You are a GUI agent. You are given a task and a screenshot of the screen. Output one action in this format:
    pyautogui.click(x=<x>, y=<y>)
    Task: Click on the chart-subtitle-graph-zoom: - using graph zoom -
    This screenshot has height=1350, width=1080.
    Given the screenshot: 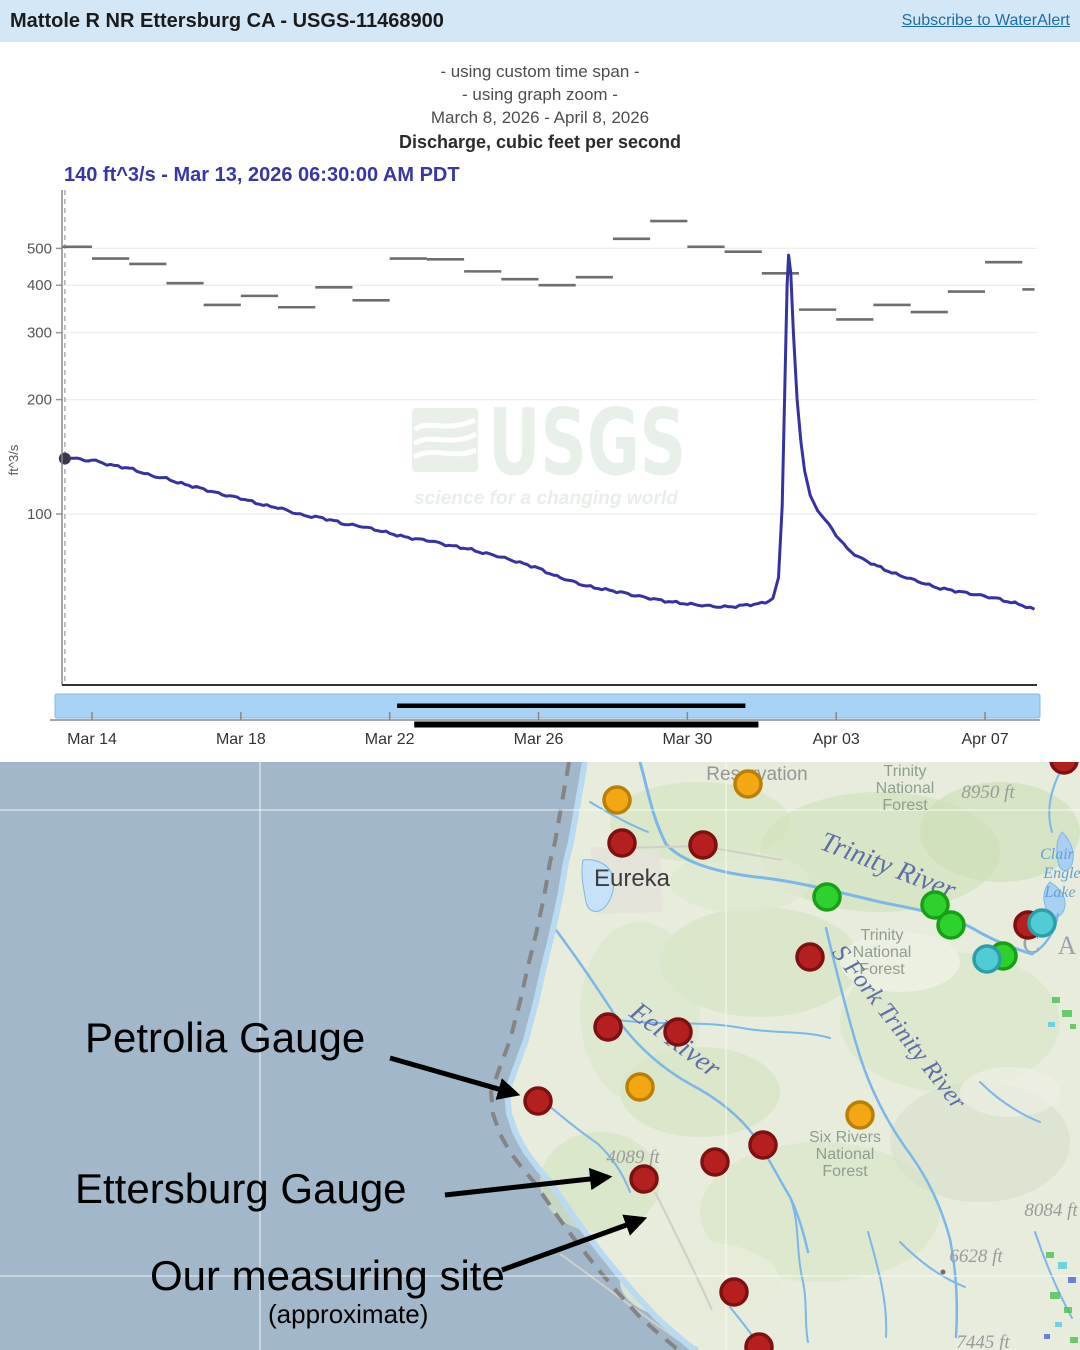 What is the action you would take?
    pyautogui.click(x=540, y=94)
    